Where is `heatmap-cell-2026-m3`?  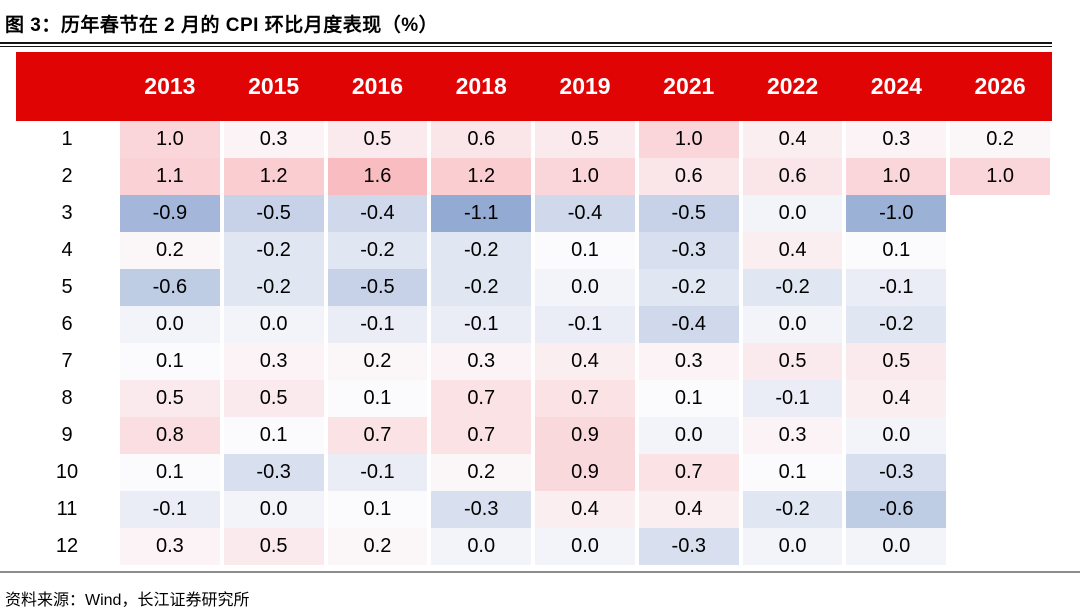 heatmap-cell-2026-m3 is located at coordinates (1000, 213).